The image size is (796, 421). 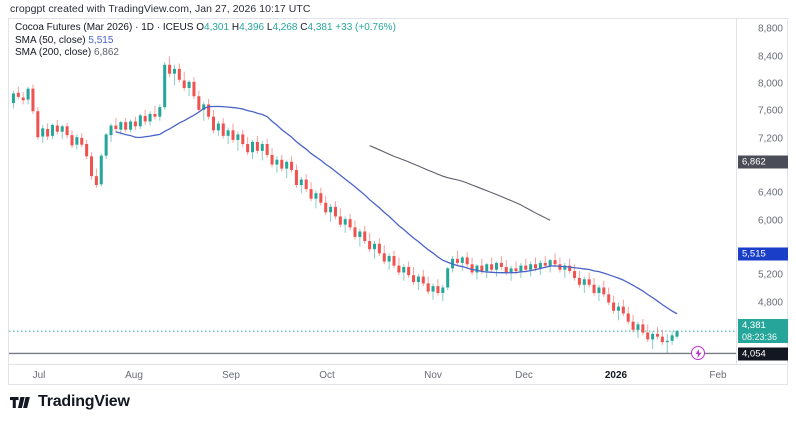 What do you see at coordinates (39, 375) in the screenshot?
I see `time-tick-jul: Jul` at bounding box center [39, 375].